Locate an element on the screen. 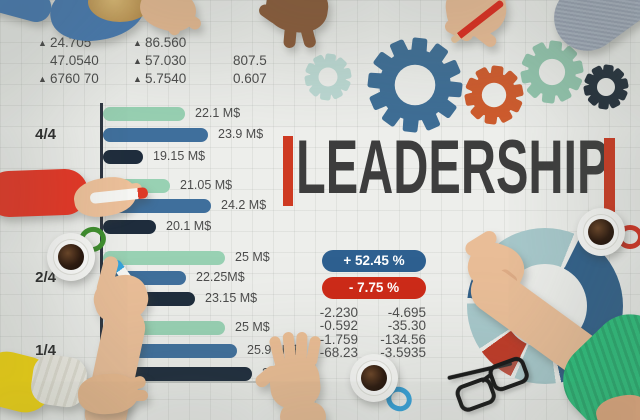 The height and width of the screenshot is (420, 640). hand-with-red-pencil is located at coordinates (492, 32).